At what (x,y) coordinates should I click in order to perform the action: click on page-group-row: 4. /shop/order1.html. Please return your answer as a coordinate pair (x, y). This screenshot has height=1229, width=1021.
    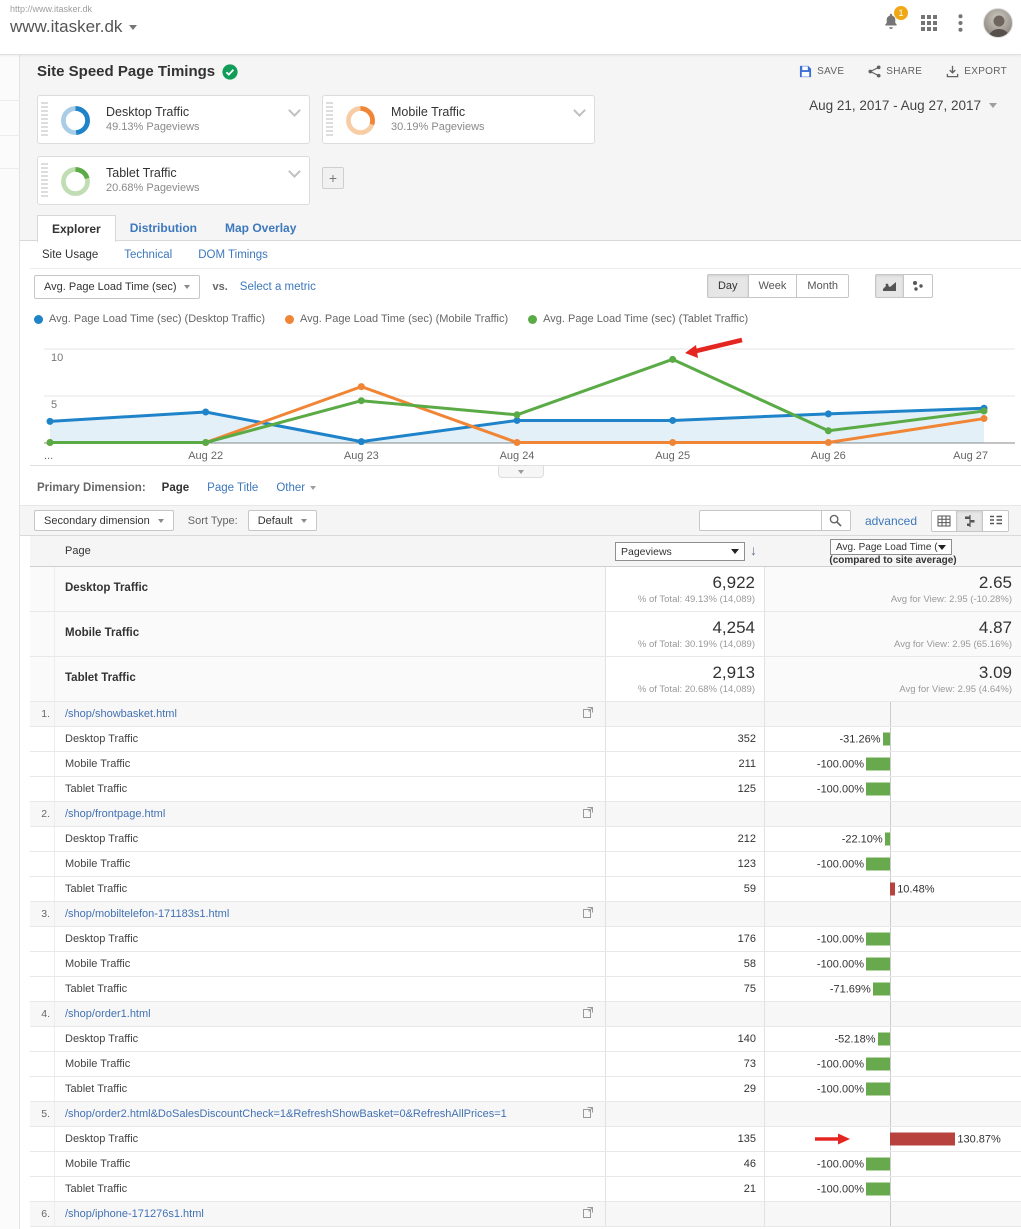
    Looking at the image, I should click on (525, 1014).